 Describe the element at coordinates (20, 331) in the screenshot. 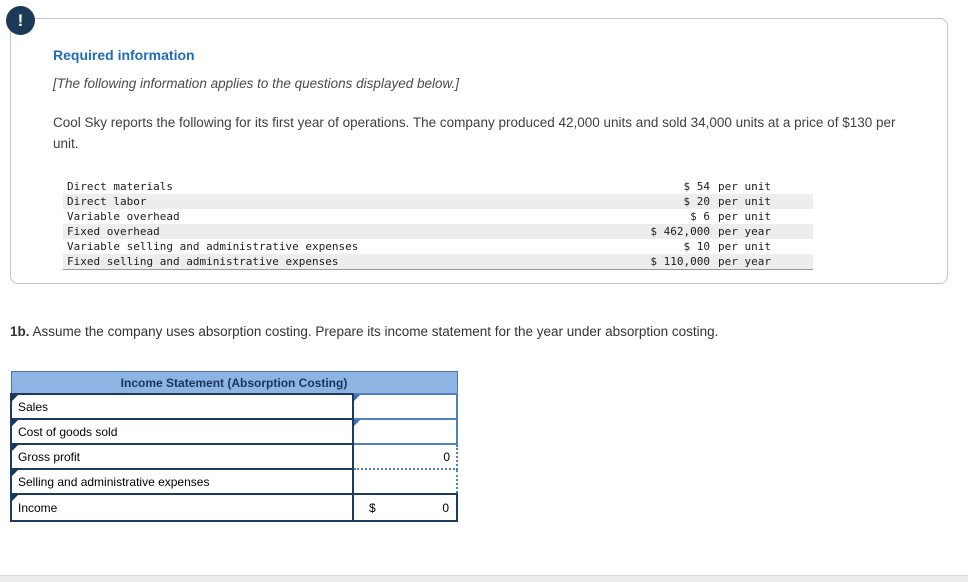

I see `question-number: 1b.` at that location.